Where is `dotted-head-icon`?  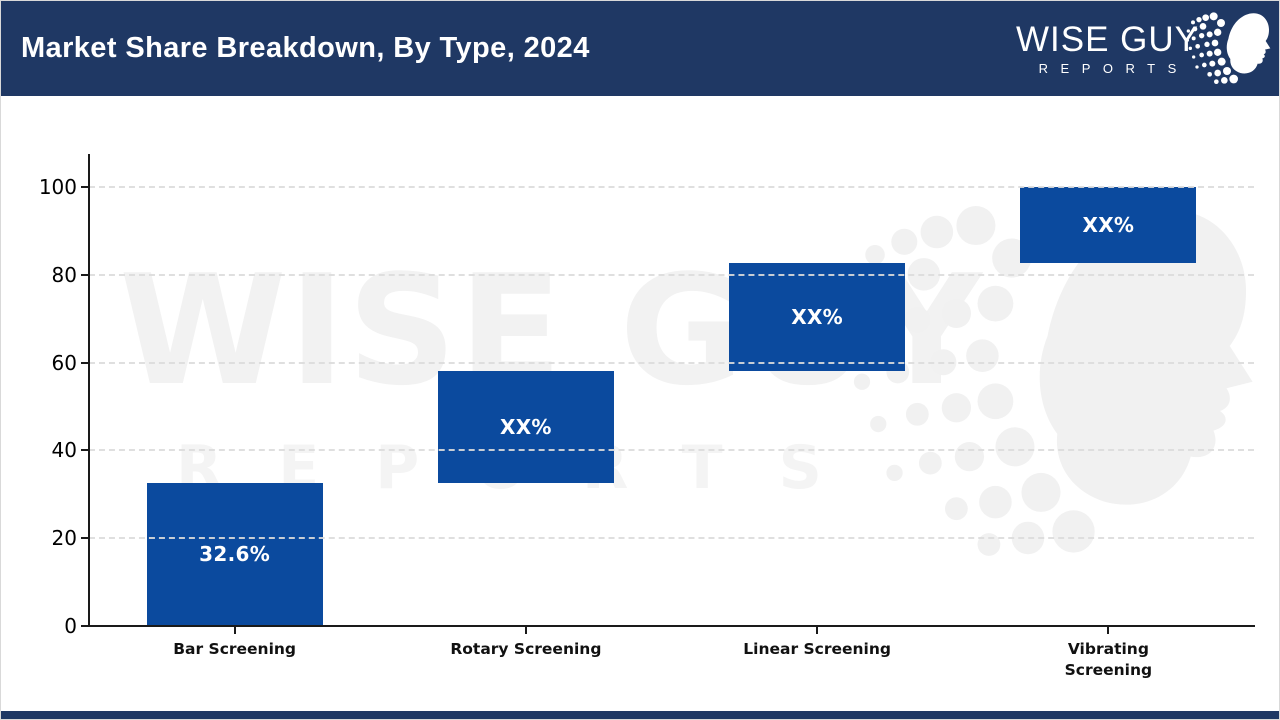 dotted-head-icon is located at coordinates (1228, 47).